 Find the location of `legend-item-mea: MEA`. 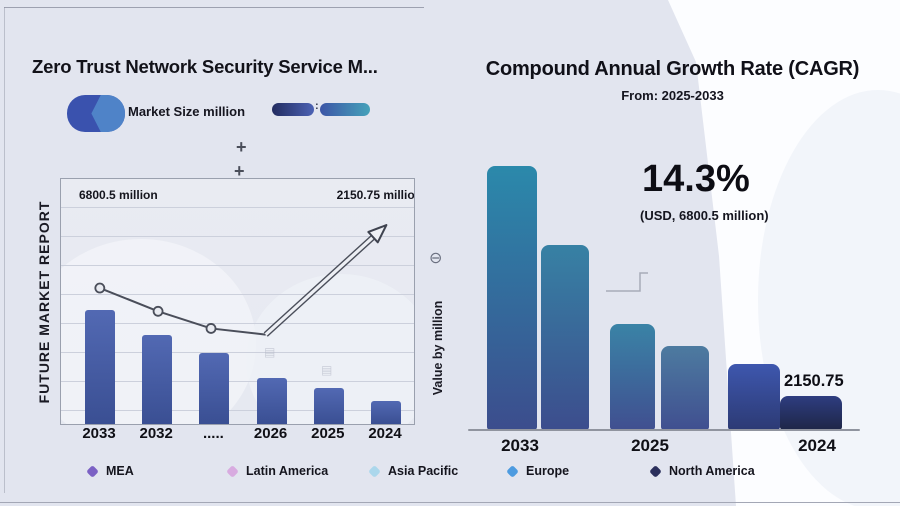

legend-item-mea: MEA is located at coordinates (110, 471).